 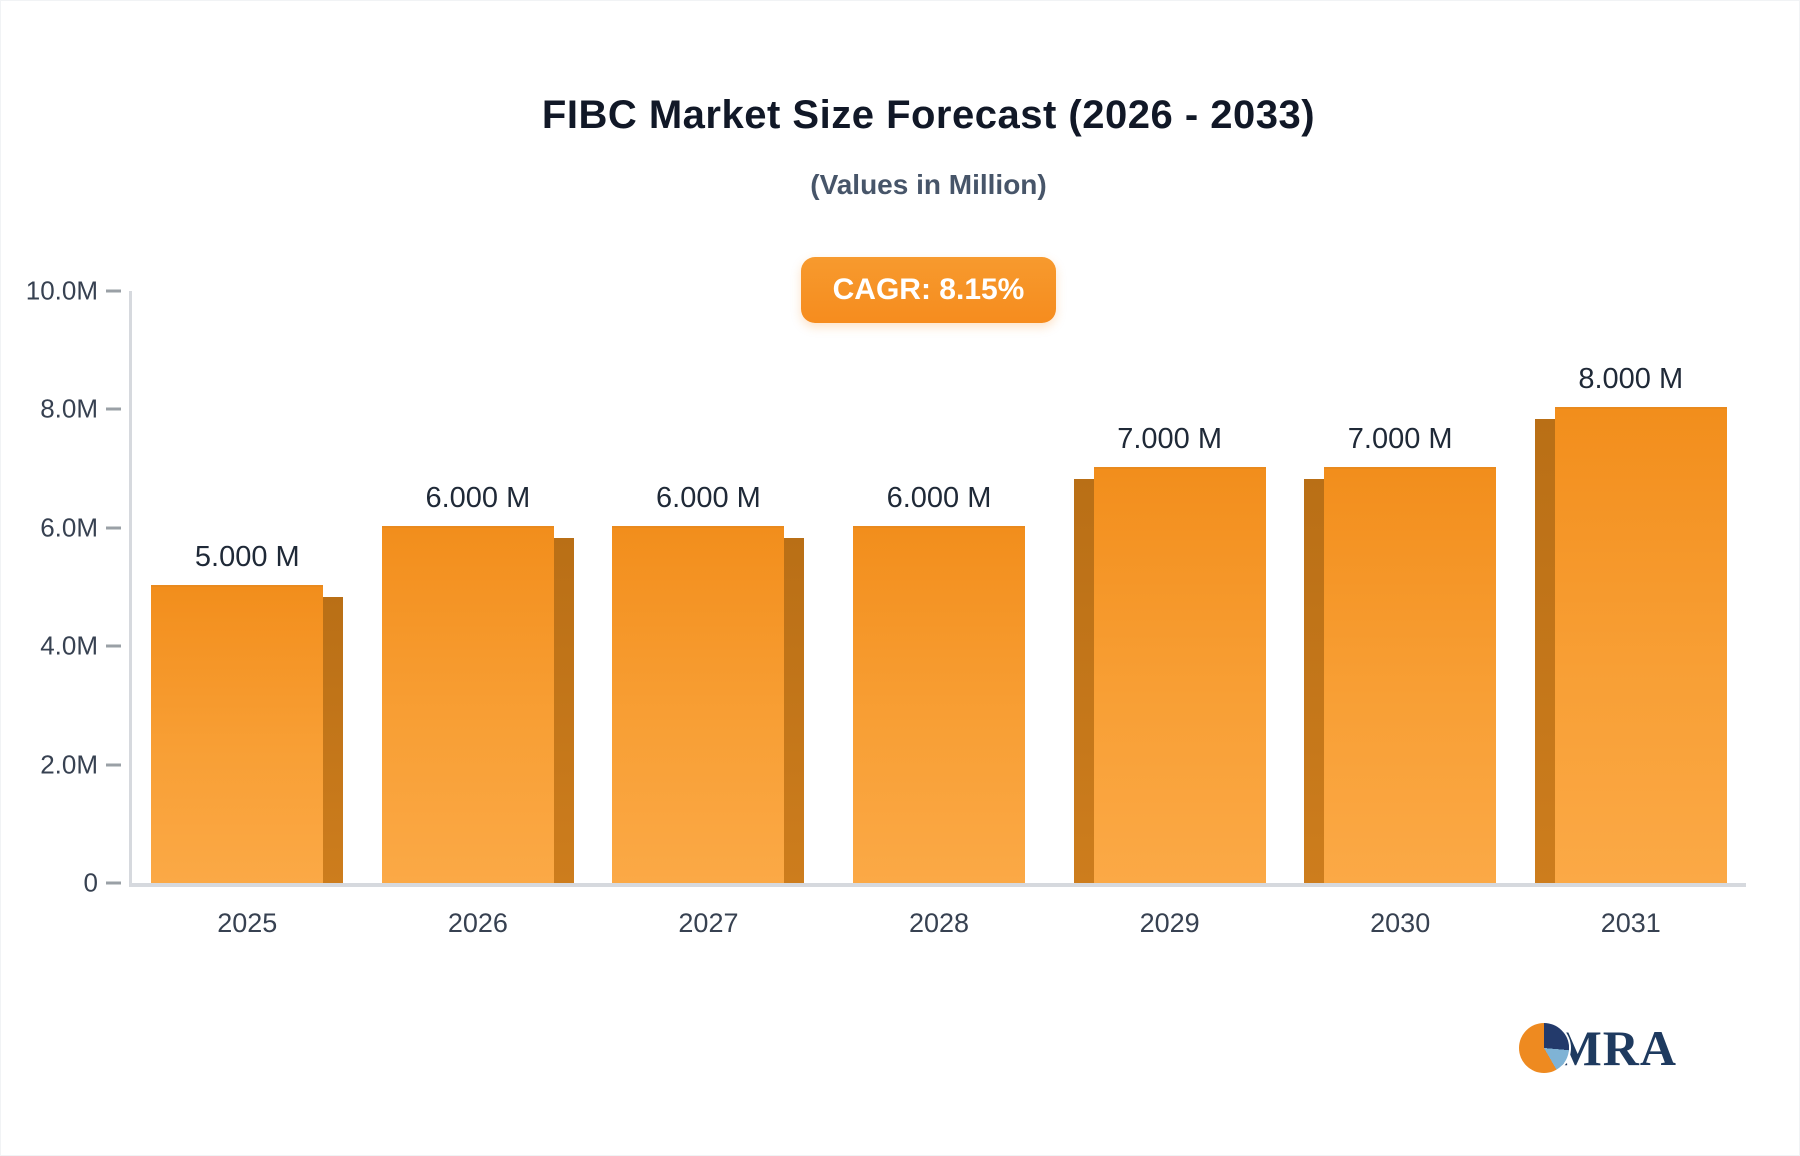 I want to click on bar-slot: 6.000 M 2028, so click(x=939, y=614).